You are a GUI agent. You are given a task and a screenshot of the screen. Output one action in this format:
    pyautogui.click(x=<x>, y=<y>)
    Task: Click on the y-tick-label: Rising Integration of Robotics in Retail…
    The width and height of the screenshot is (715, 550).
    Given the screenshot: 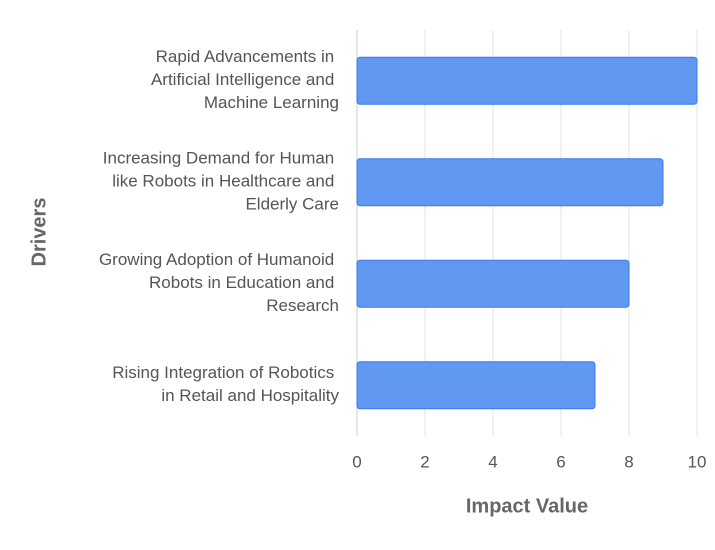 What is the action you would take?
    pyautogui.click(x=225, y=384)
    